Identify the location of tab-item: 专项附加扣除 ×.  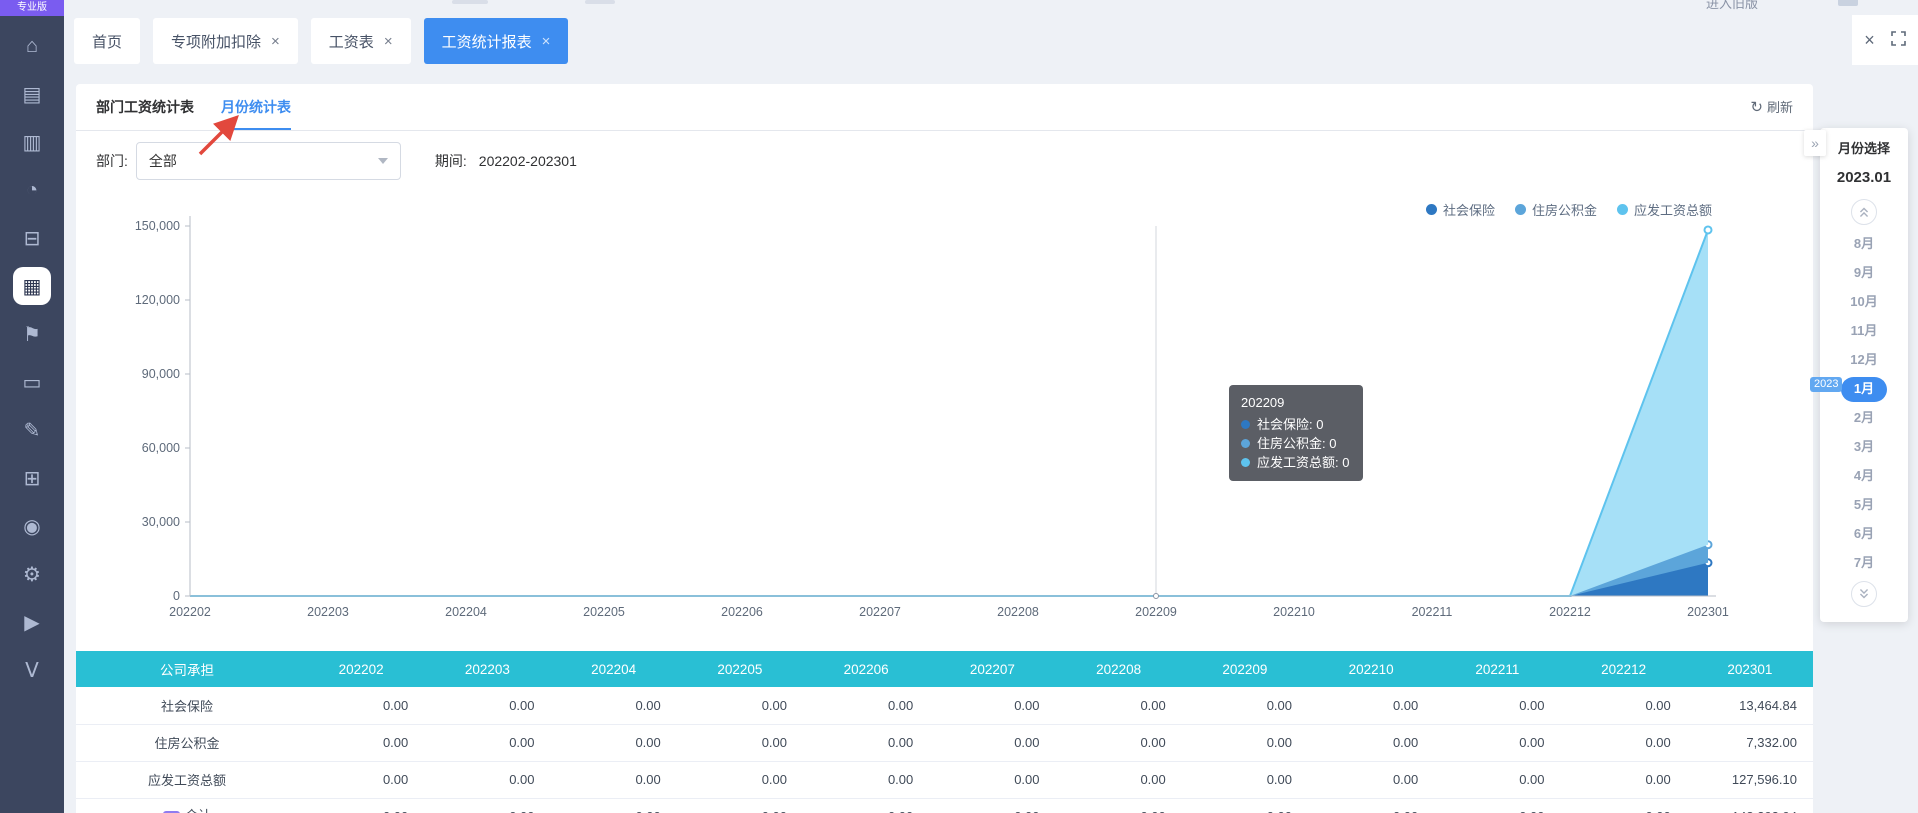
(225, 41).